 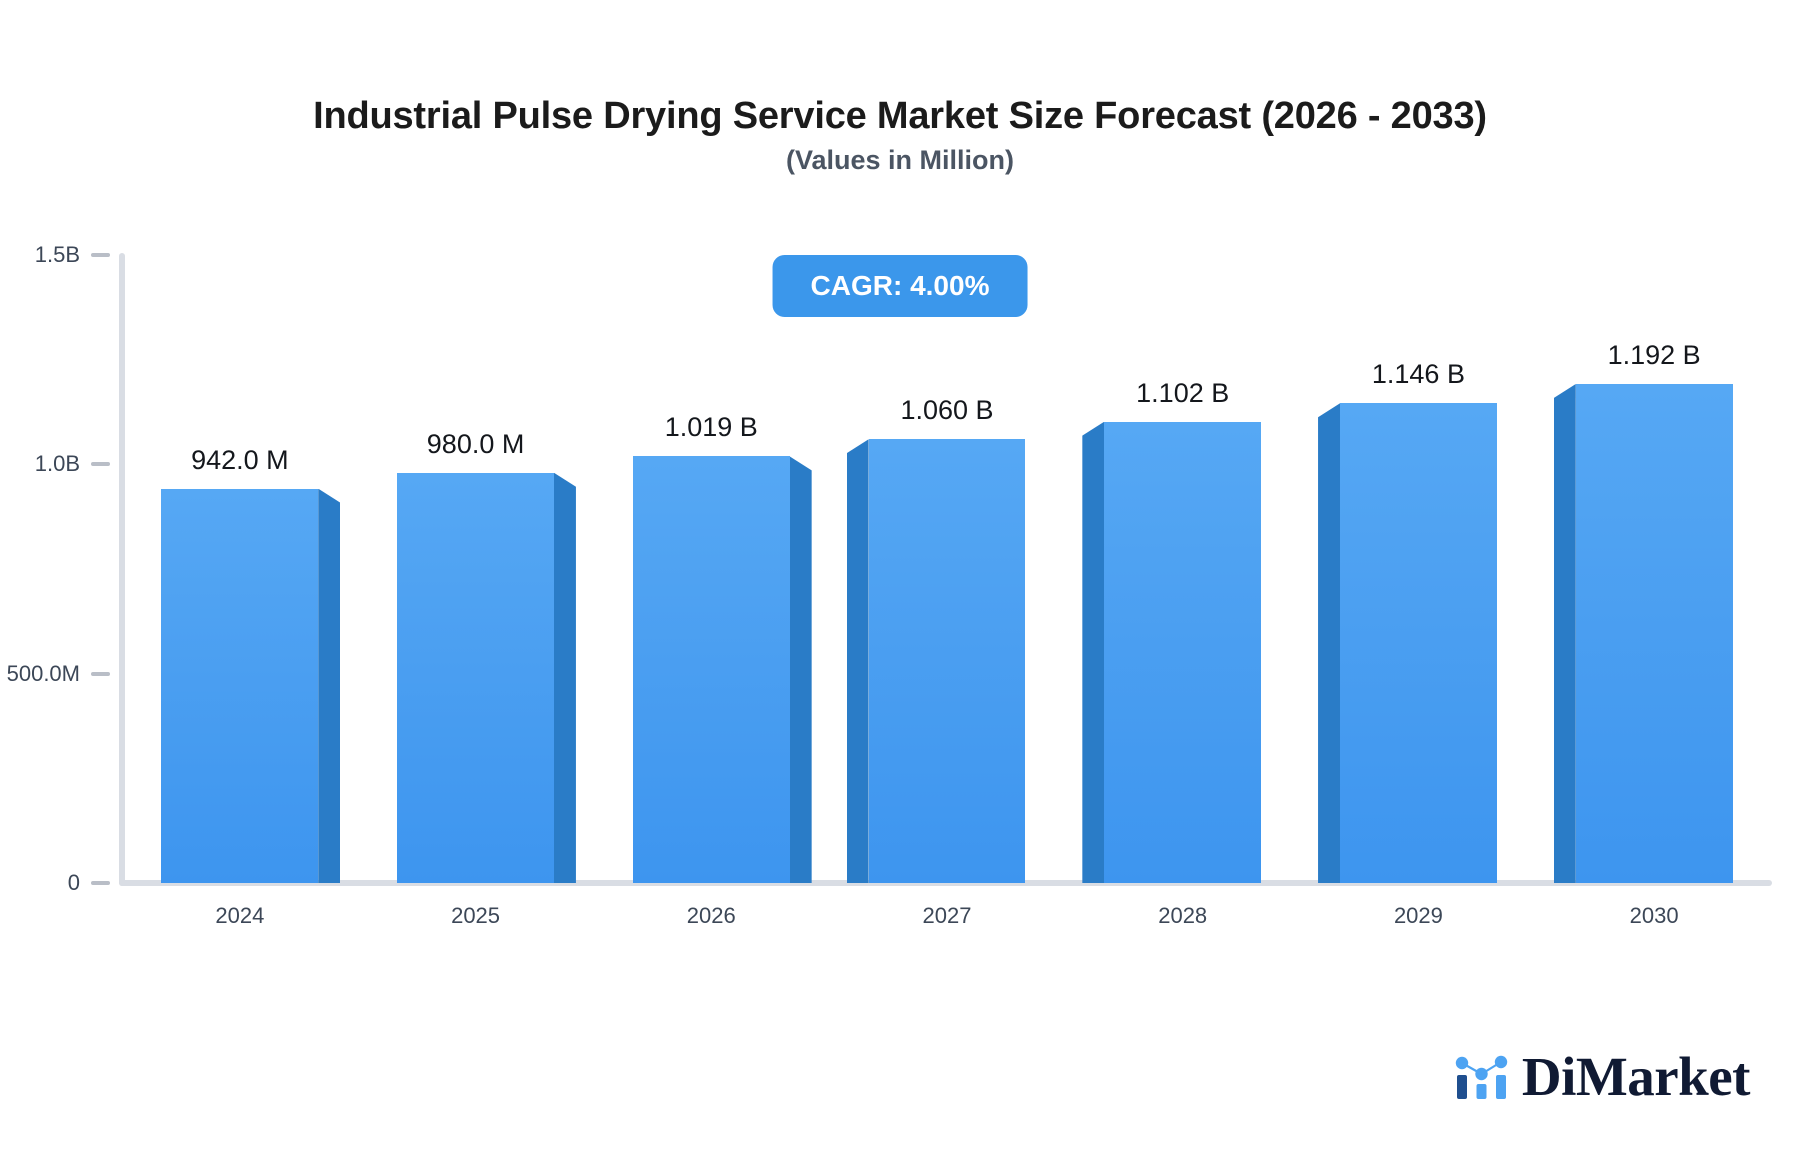 I want to click on bar-value-label: 1.060 B, so click(x=947, y=410).